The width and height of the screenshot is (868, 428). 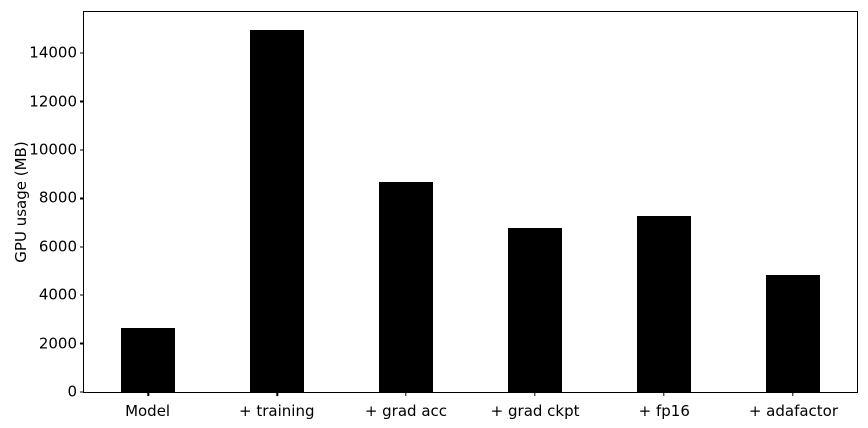 I want to click on y-tick-label: 14000, so click(x=53, y=52).